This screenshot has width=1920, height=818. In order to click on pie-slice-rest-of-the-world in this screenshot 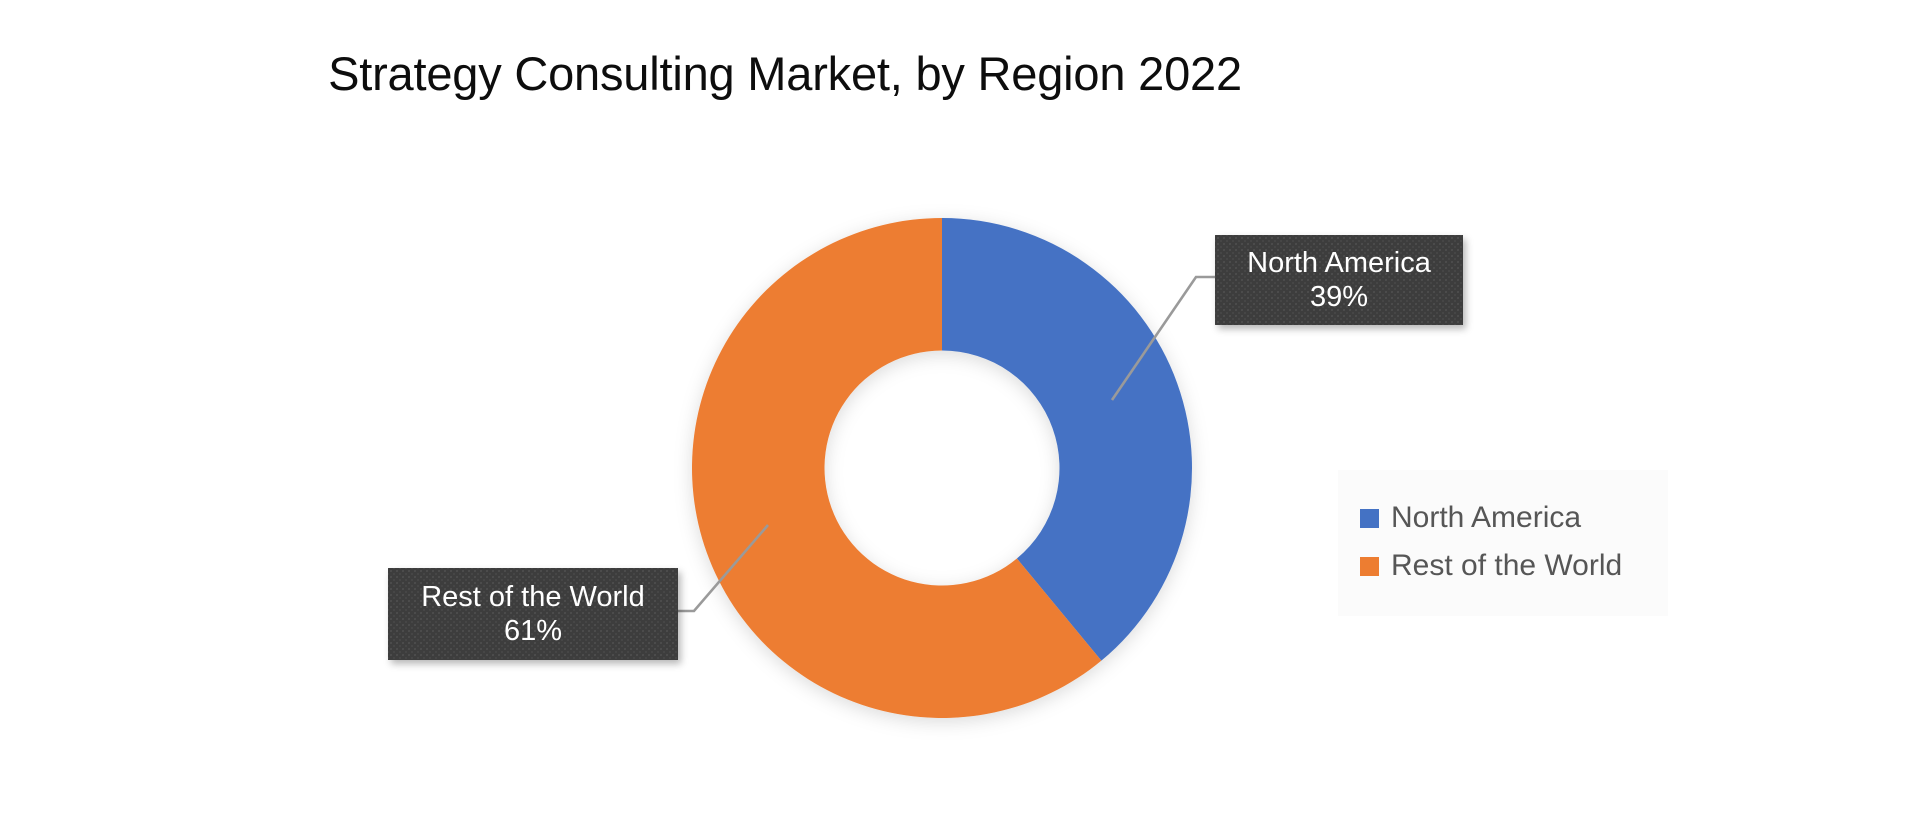, I will do `click(897, 468)`.